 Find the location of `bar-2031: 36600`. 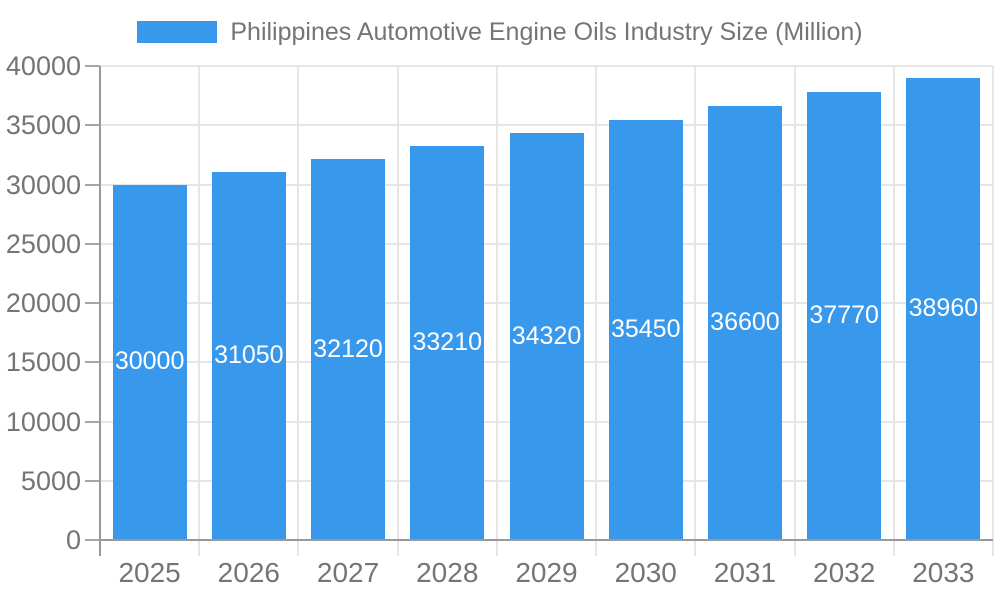

bar-2031: 36600 is located at coordinates (744, 322).